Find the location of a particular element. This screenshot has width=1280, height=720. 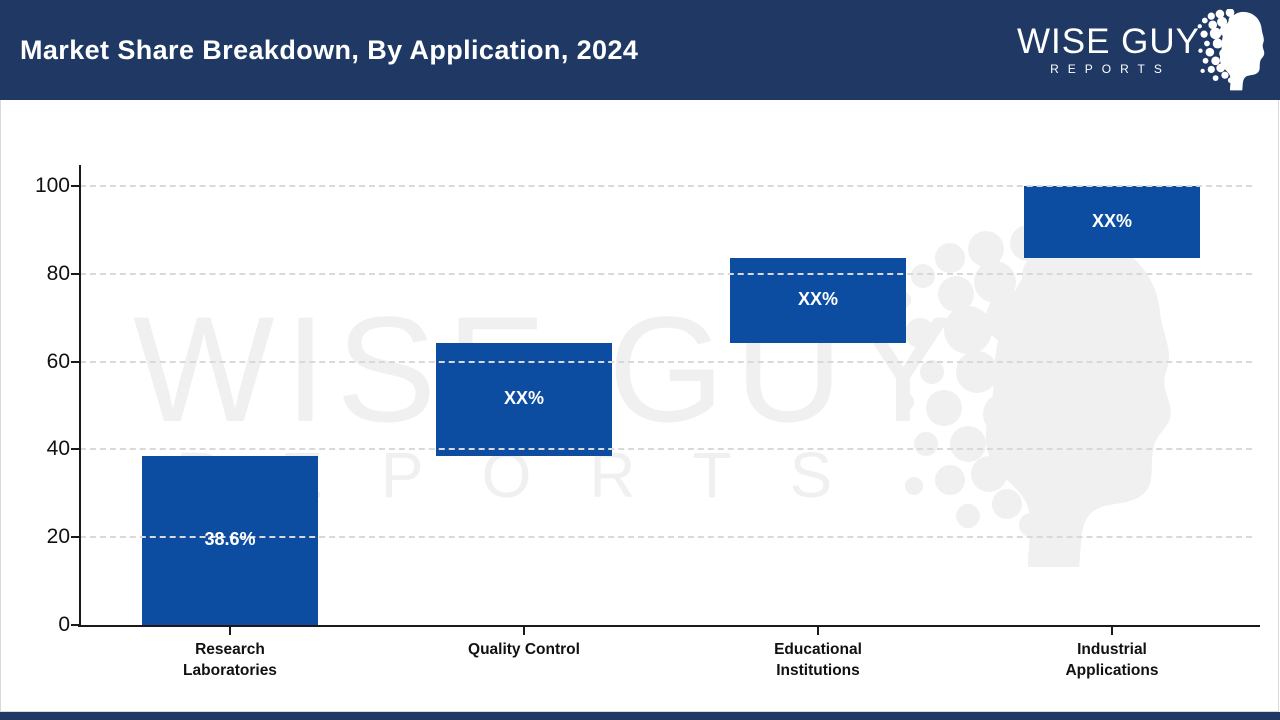

y-tick-label-60: 60 is located at coordinates (58, 361).